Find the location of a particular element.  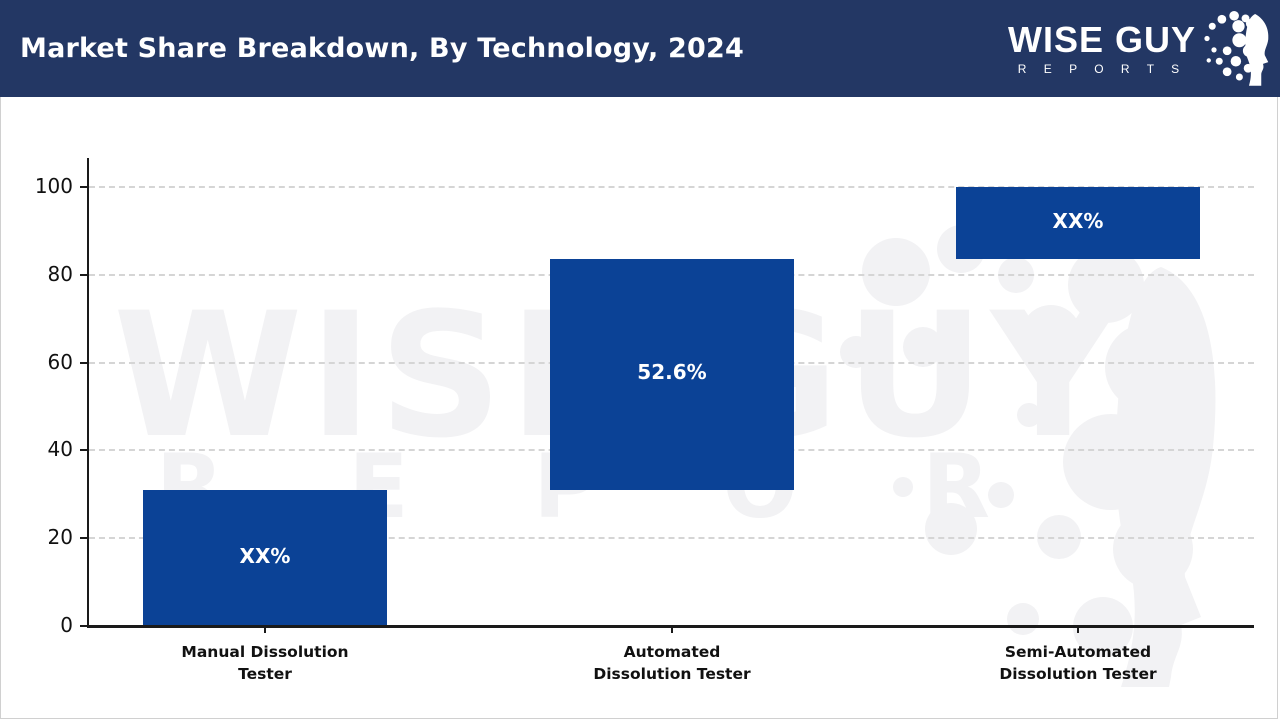

logo-wordmark-block: WISE GUY R E P O R T S is located at coordinates (1101, 48).